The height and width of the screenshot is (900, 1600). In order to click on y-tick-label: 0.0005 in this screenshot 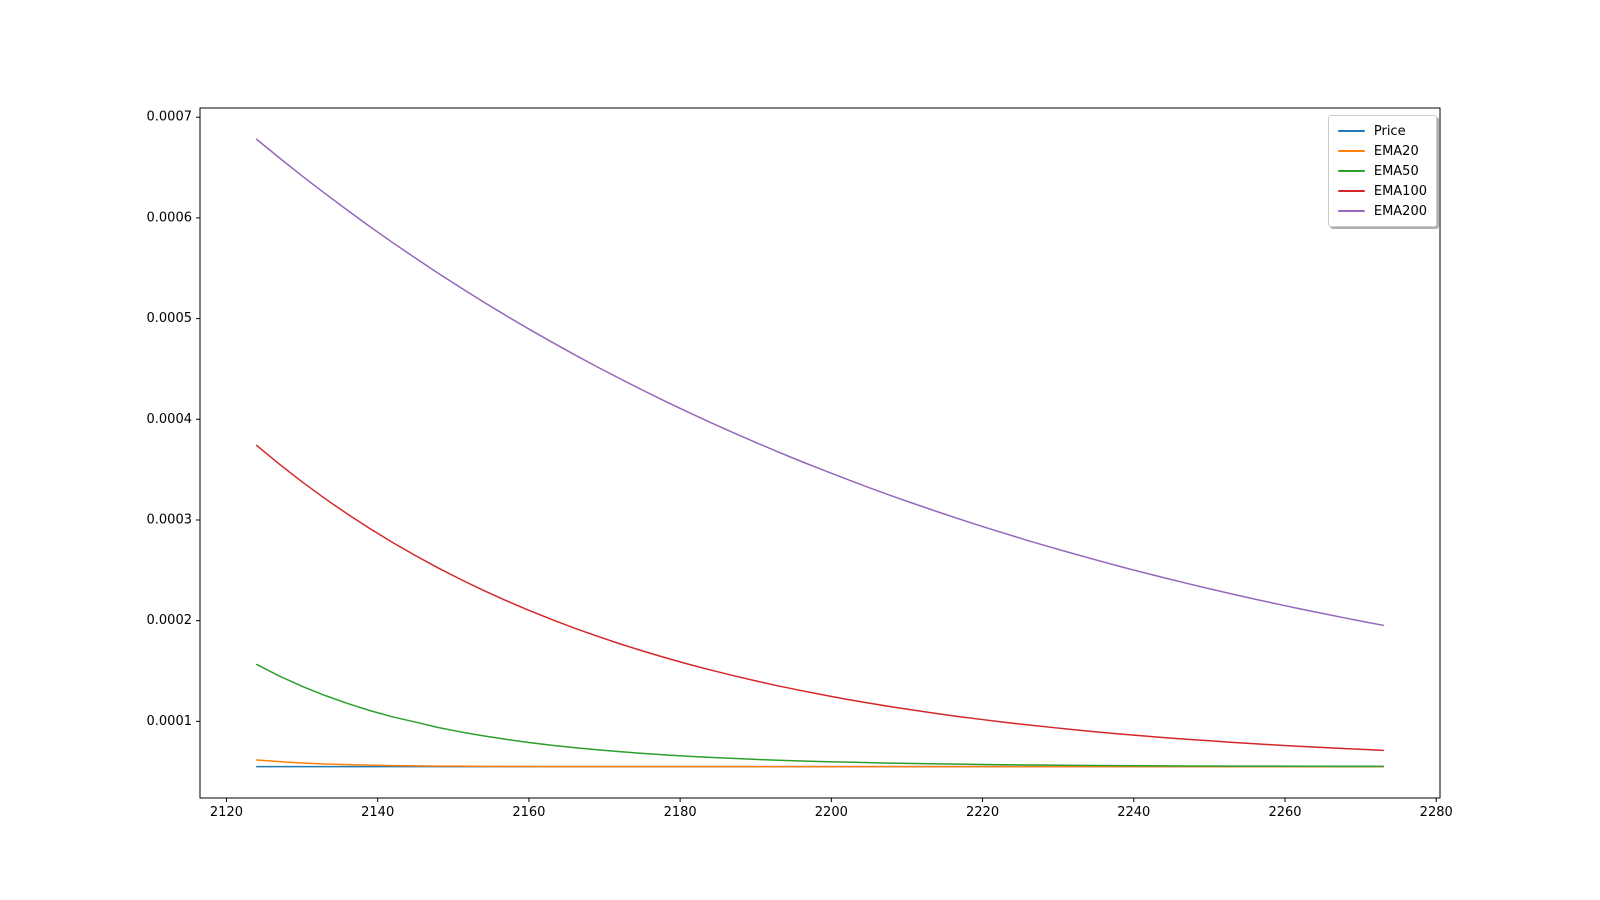, I will do `click(170, 318)`.